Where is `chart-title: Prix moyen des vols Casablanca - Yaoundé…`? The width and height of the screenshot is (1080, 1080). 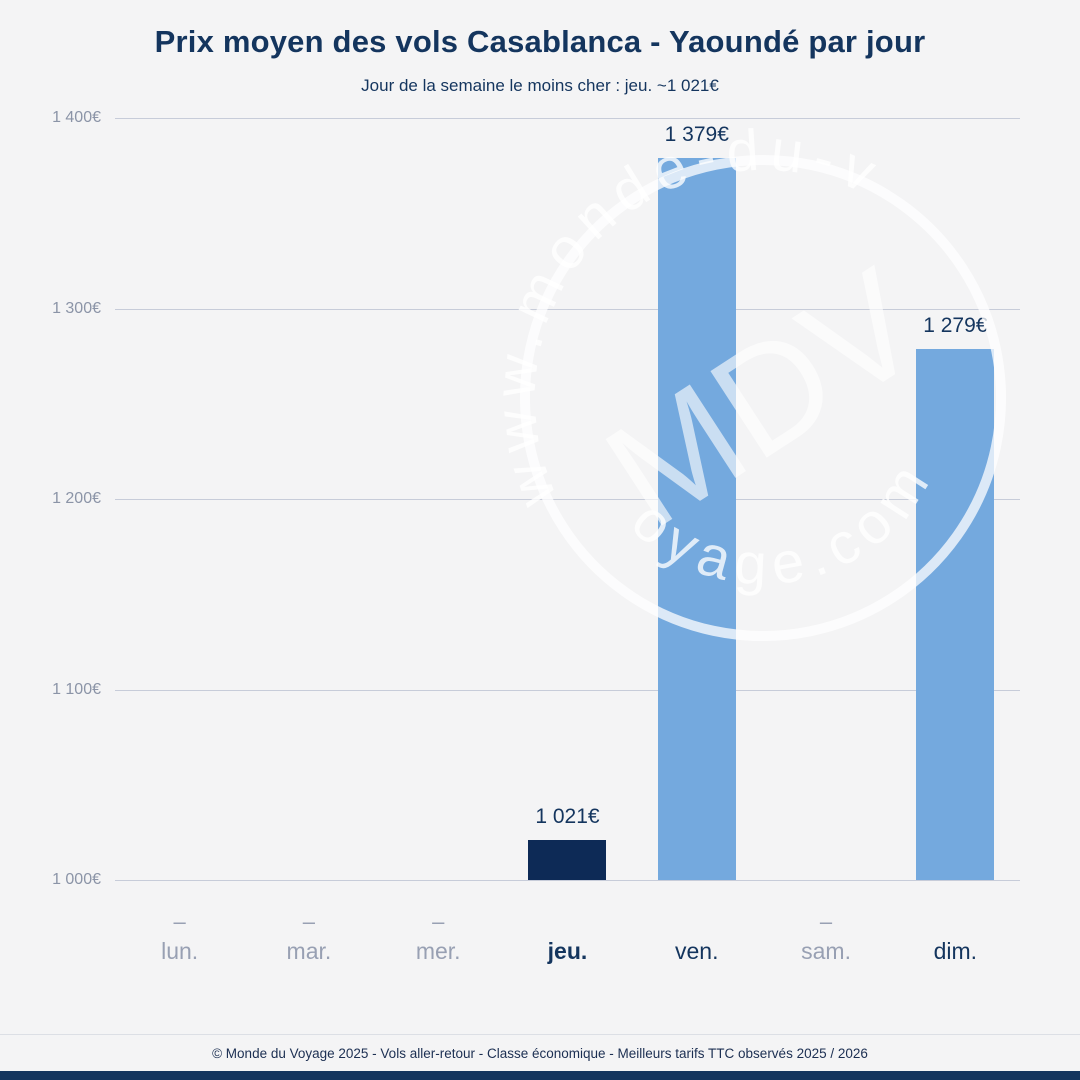
chart-title: Prix moyen des vols Casablanca - Yaoundé… is located at coordinates (540, 41).